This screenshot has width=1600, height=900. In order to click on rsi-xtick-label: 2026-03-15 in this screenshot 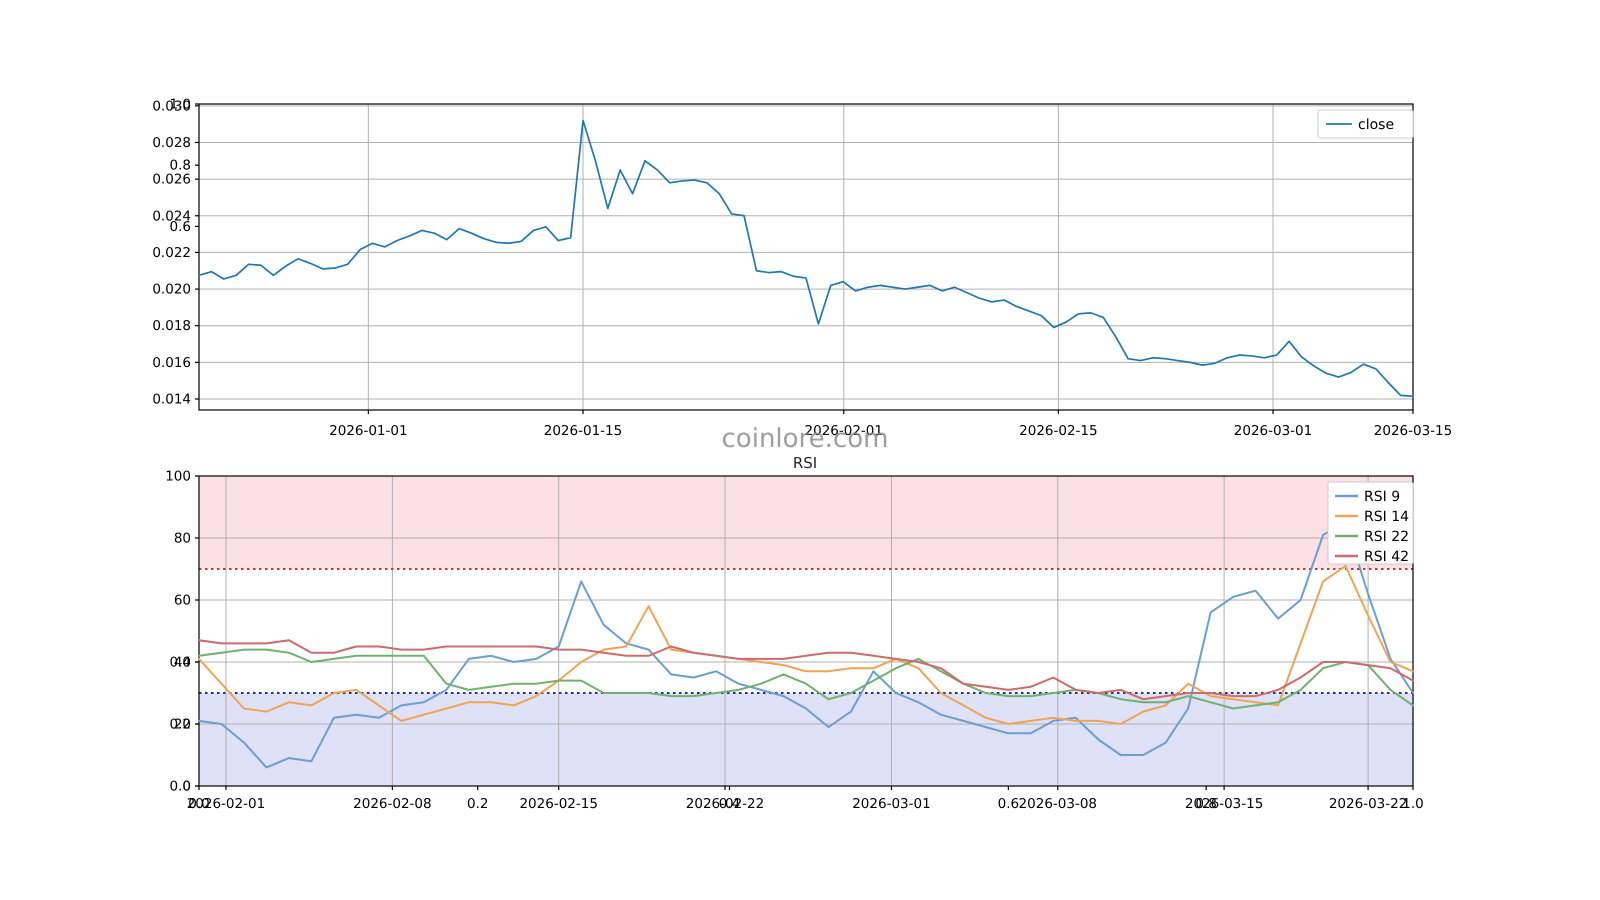, I will do `click(1224, 804)`.